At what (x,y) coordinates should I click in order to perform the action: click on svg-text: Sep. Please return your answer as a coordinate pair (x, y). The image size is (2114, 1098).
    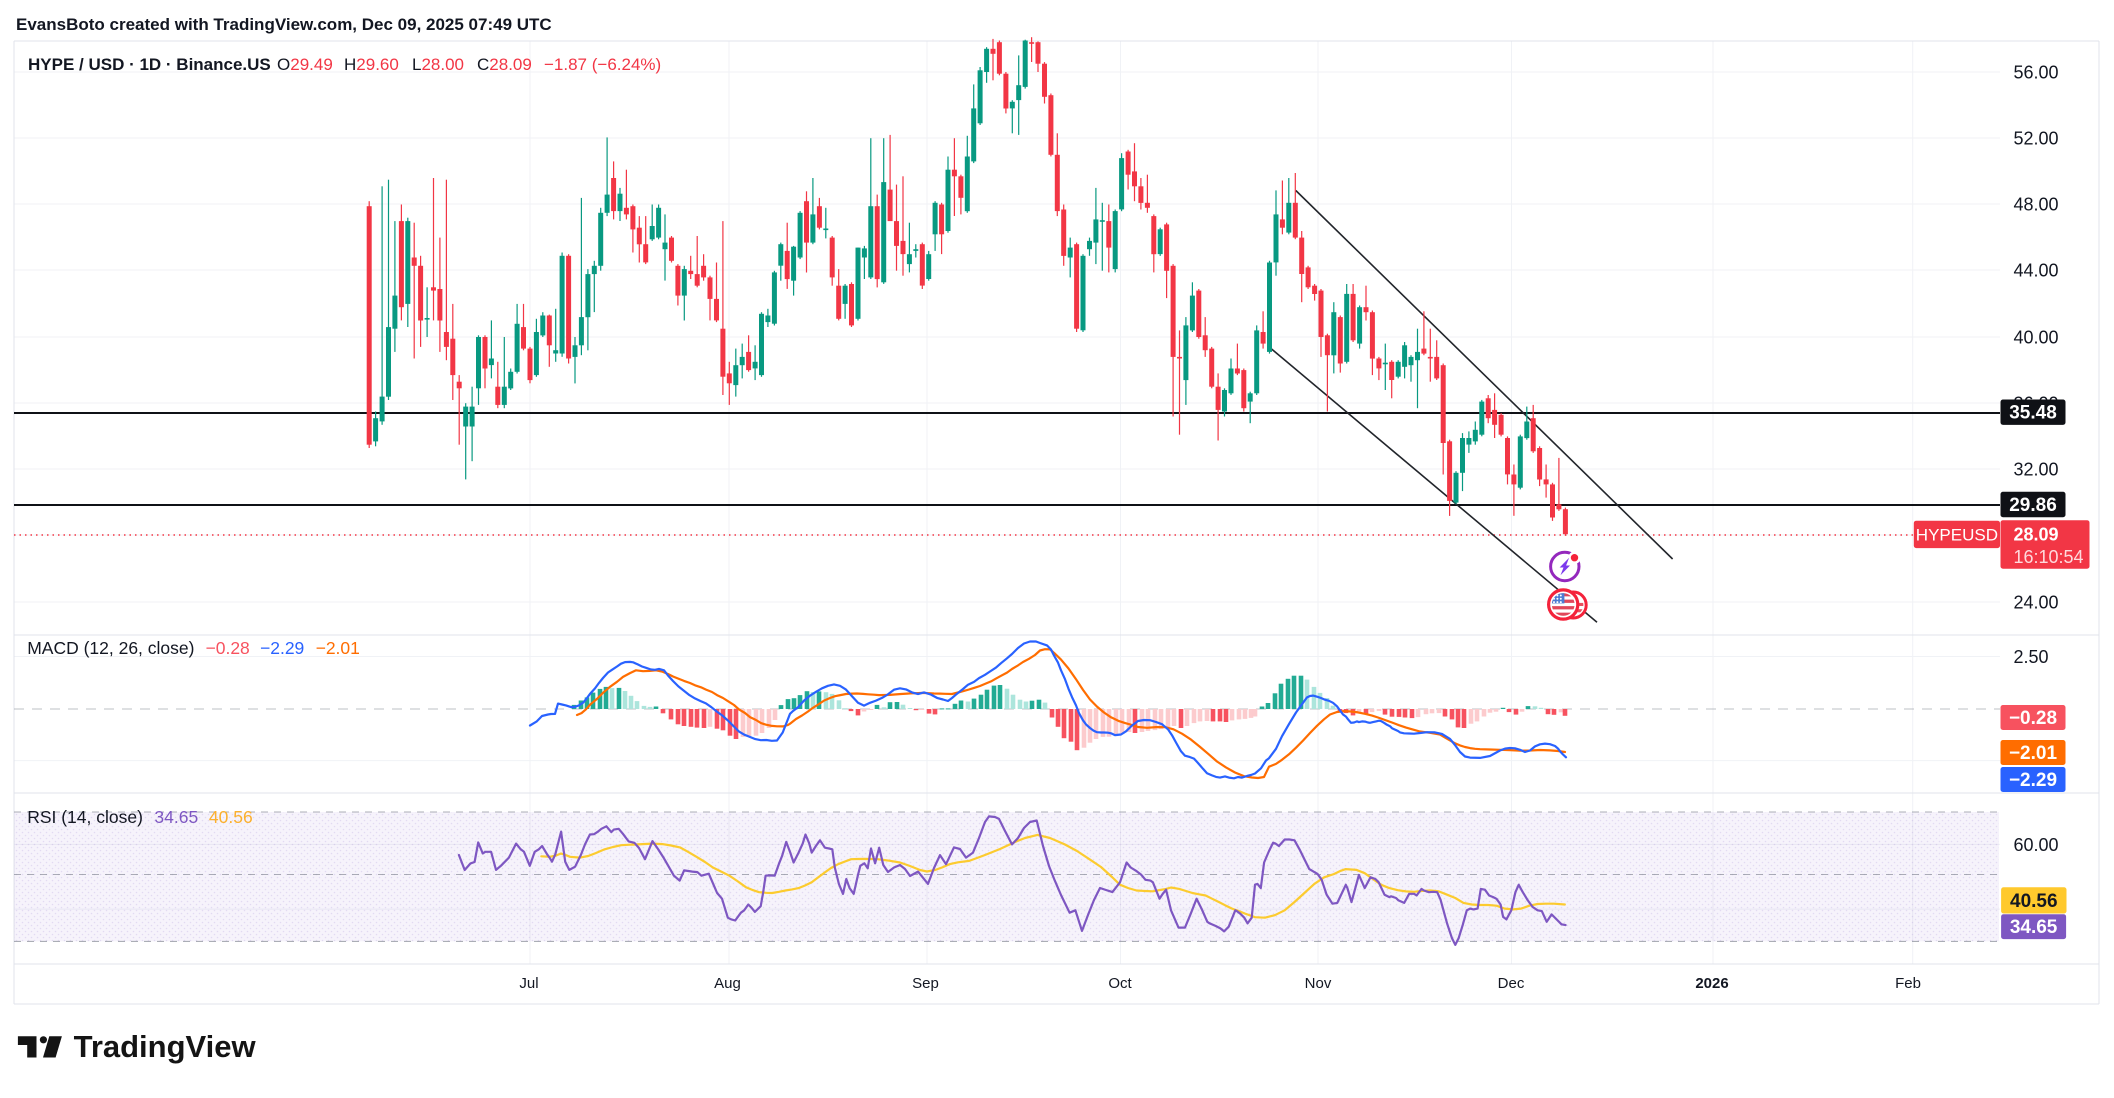
    Looking at the image, I should click on (925, 983).